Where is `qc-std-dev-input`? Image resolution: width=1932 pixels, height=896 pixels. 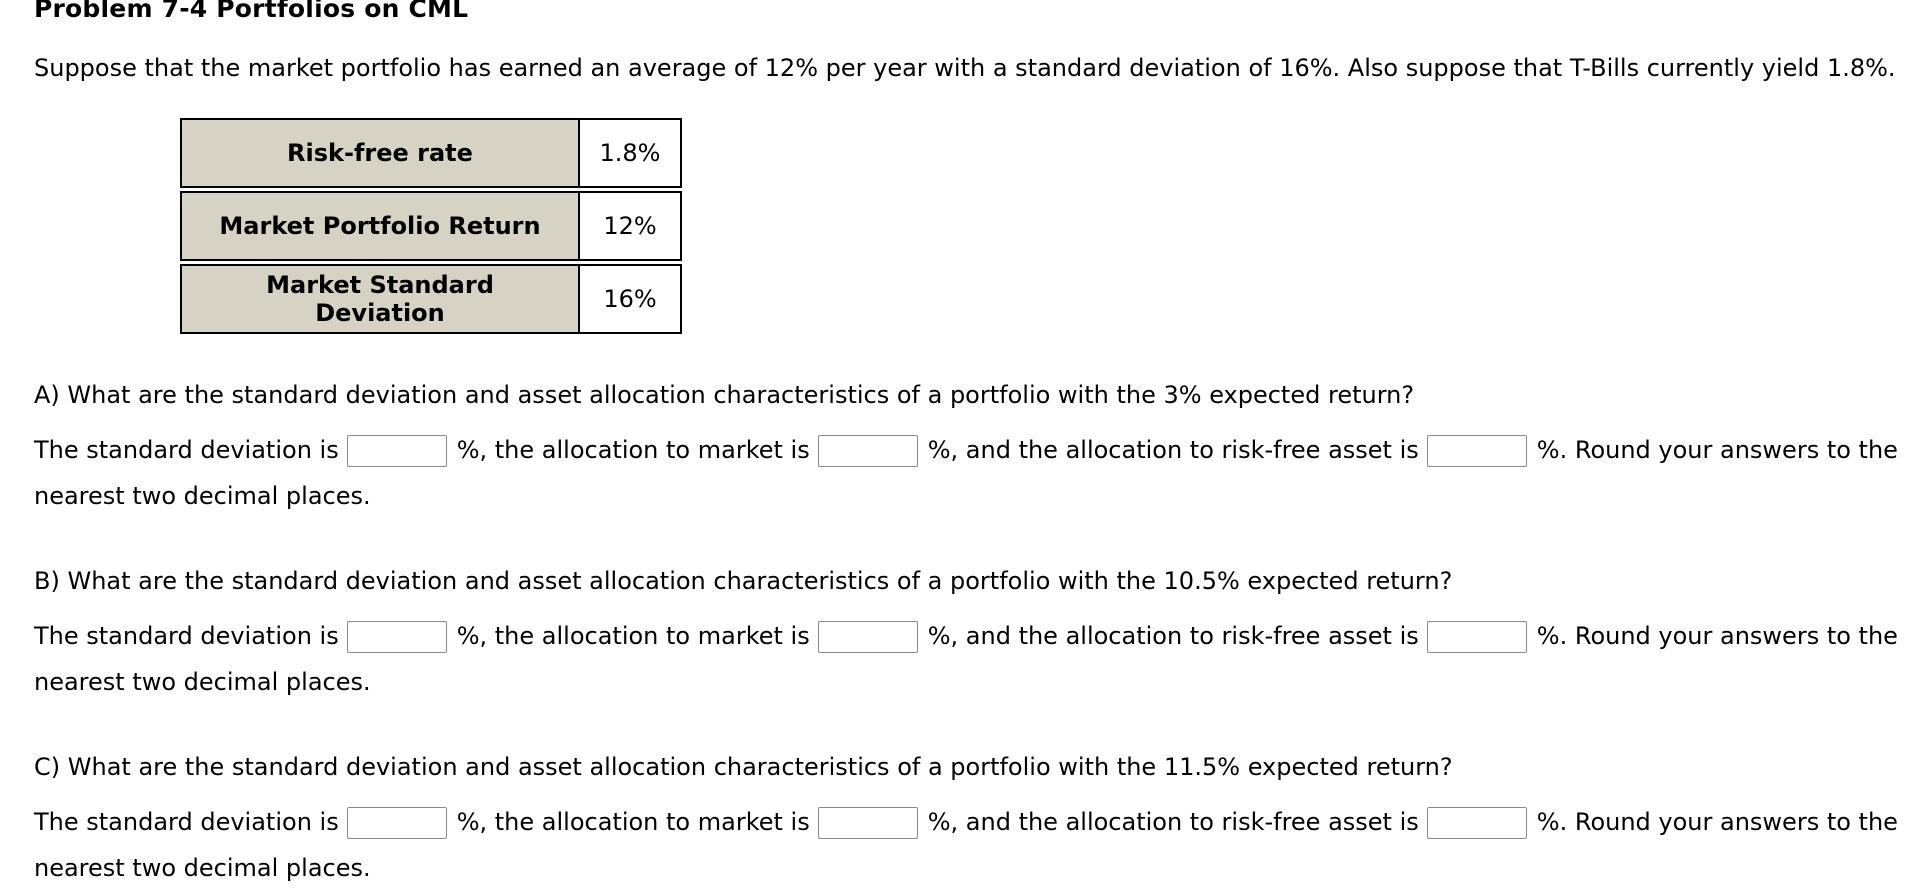
qc-std-dev-input is located at coordinates (396, 823).